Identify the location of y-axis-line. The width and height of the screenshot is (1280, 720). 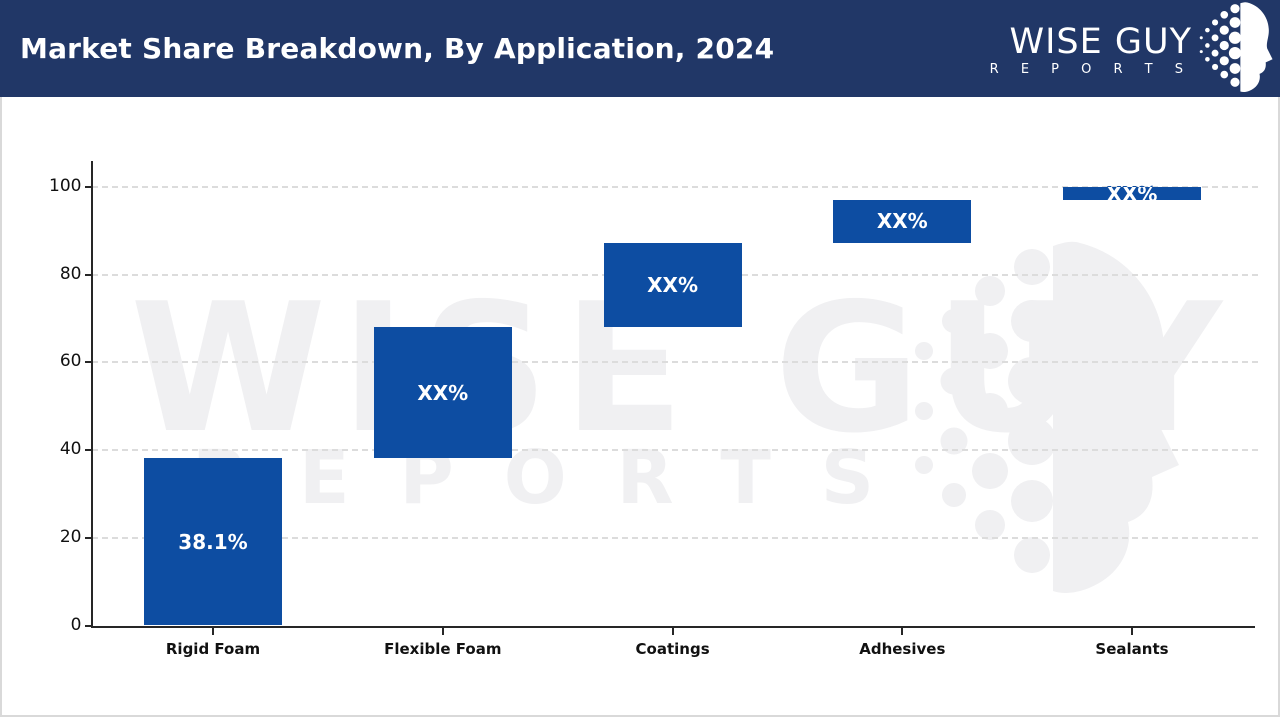
(91, 394).